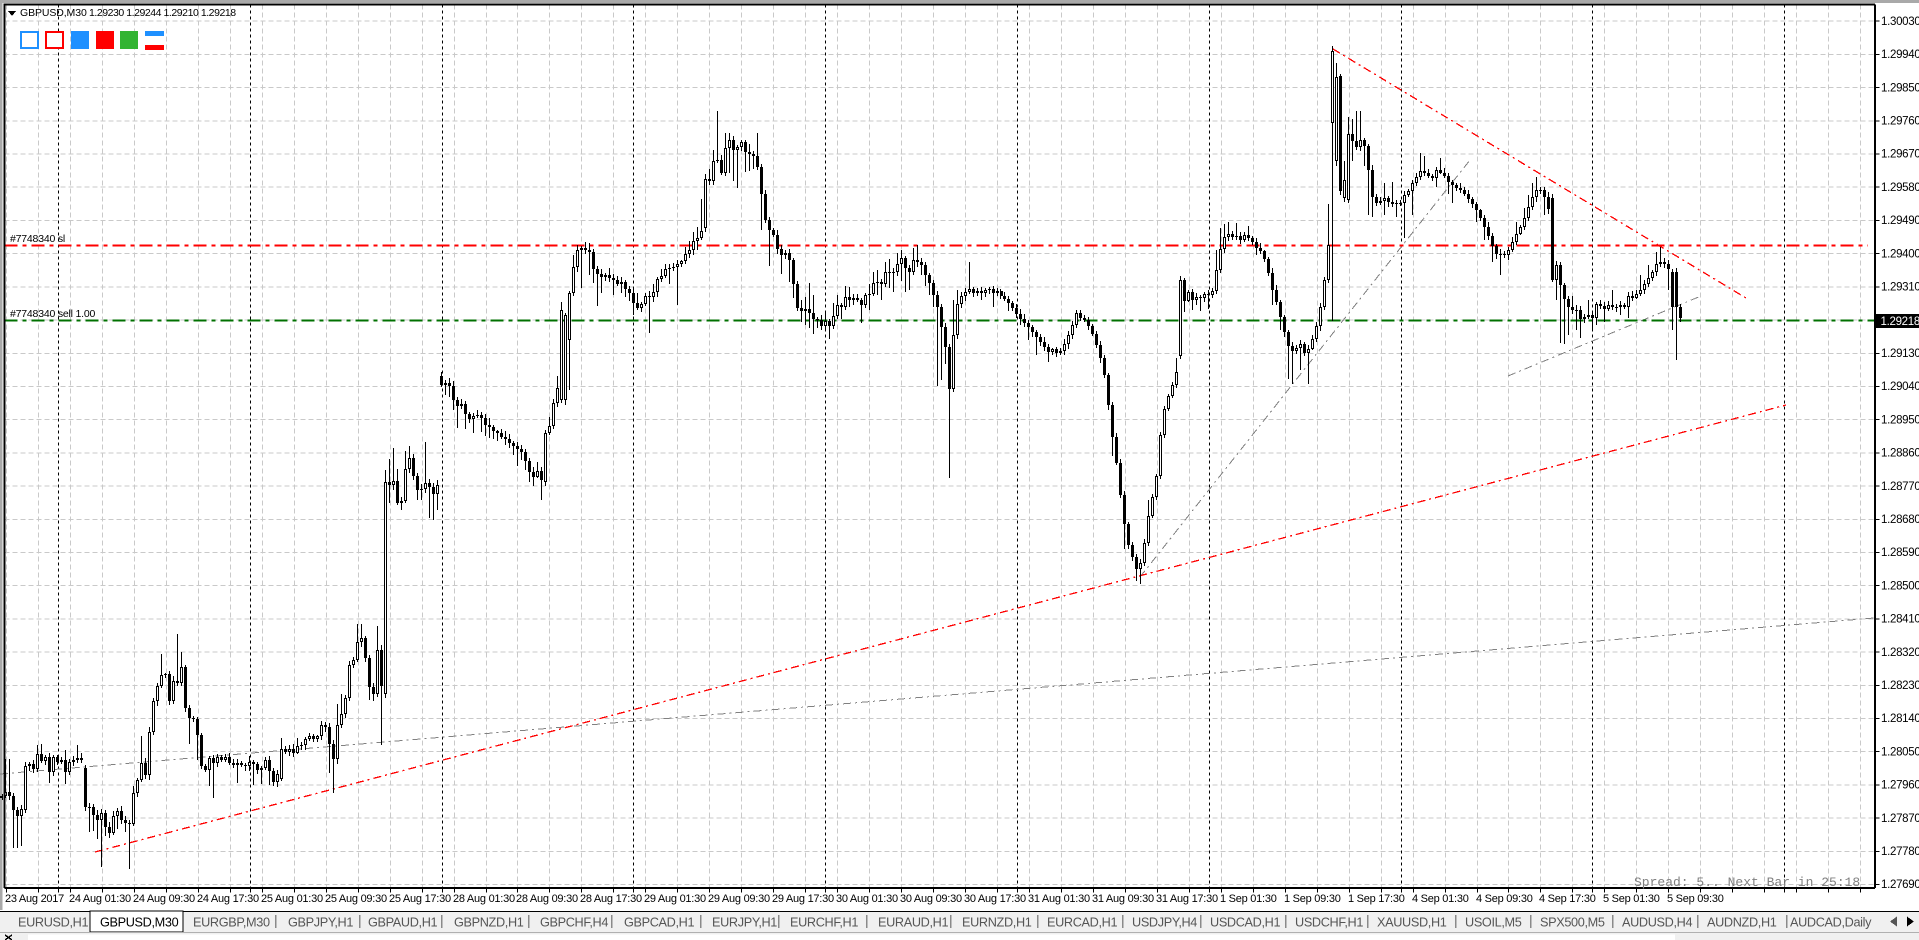  What do you see at coordinates (1900, 322) in the screenshot?
I see `svg-text: 1.29218` at bounding box center [1900, 322].